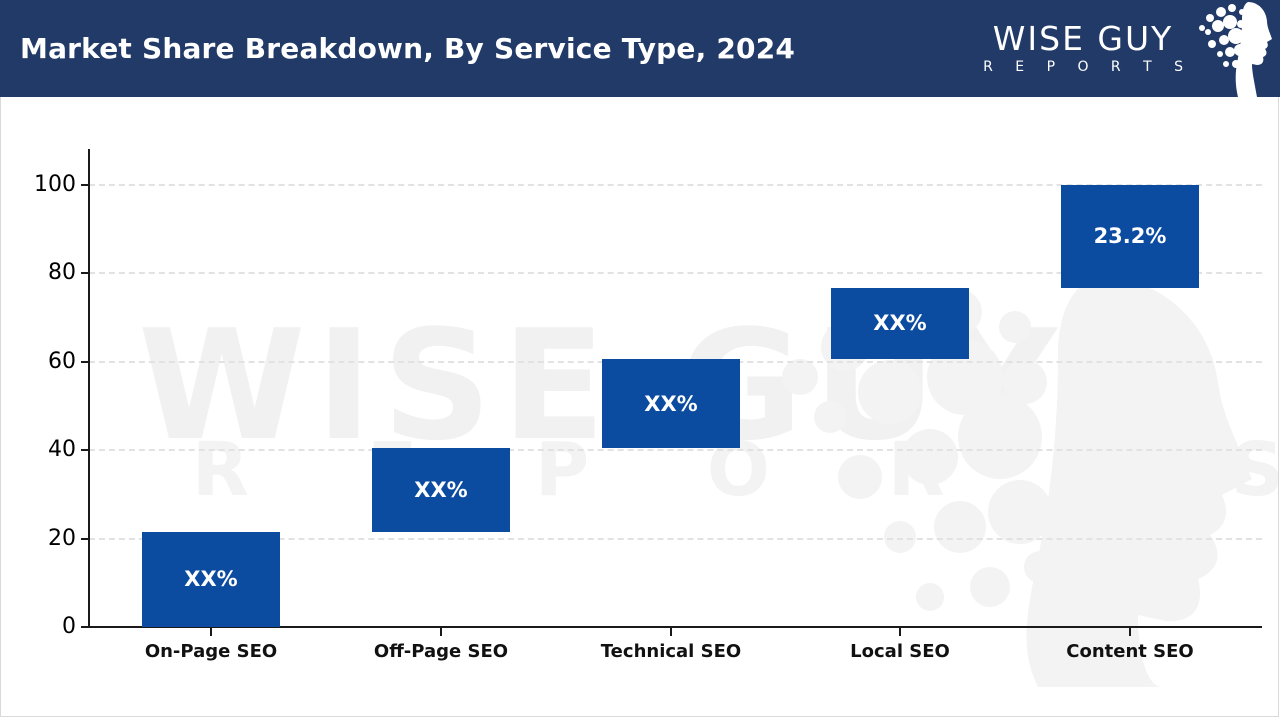 The image size is (1280, 720). I want to click on x-axis-line, so click(675, 627).